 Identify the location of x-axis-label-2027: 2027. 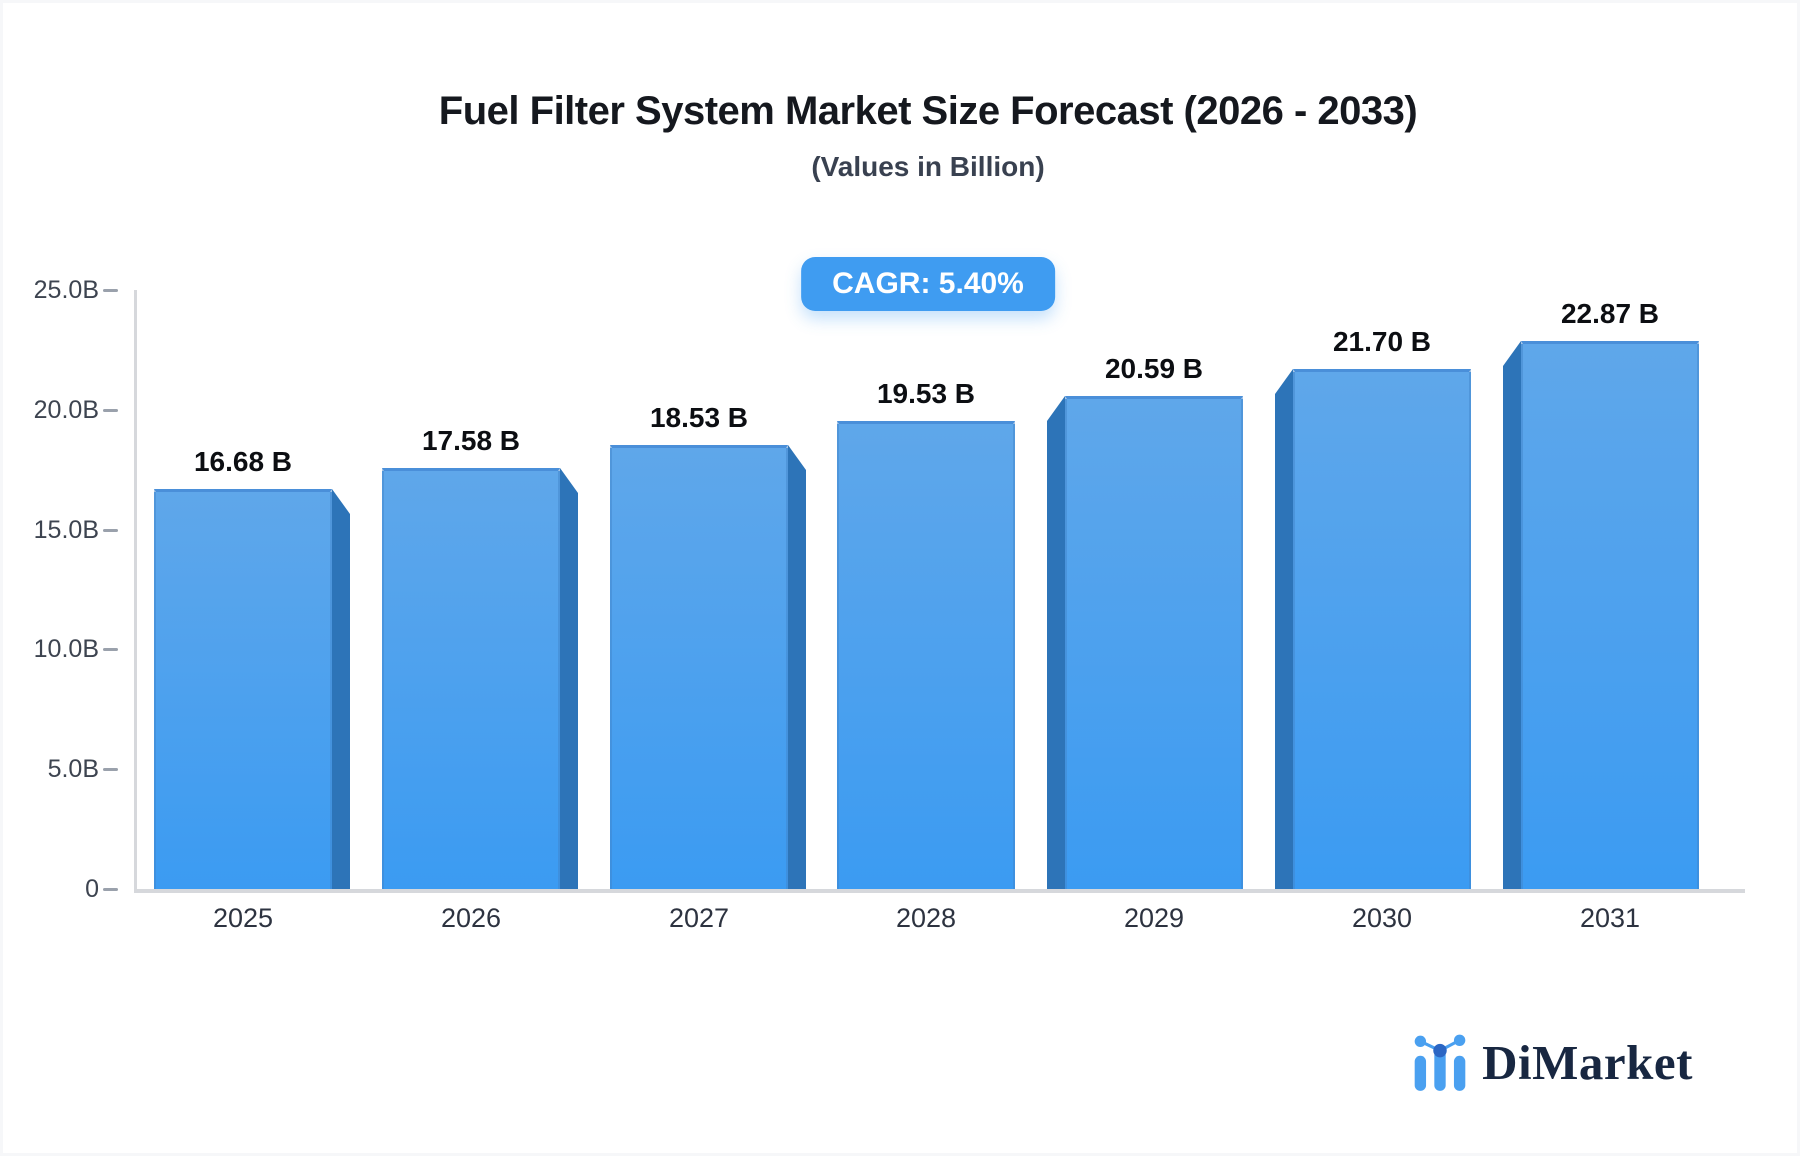
(699, 918).